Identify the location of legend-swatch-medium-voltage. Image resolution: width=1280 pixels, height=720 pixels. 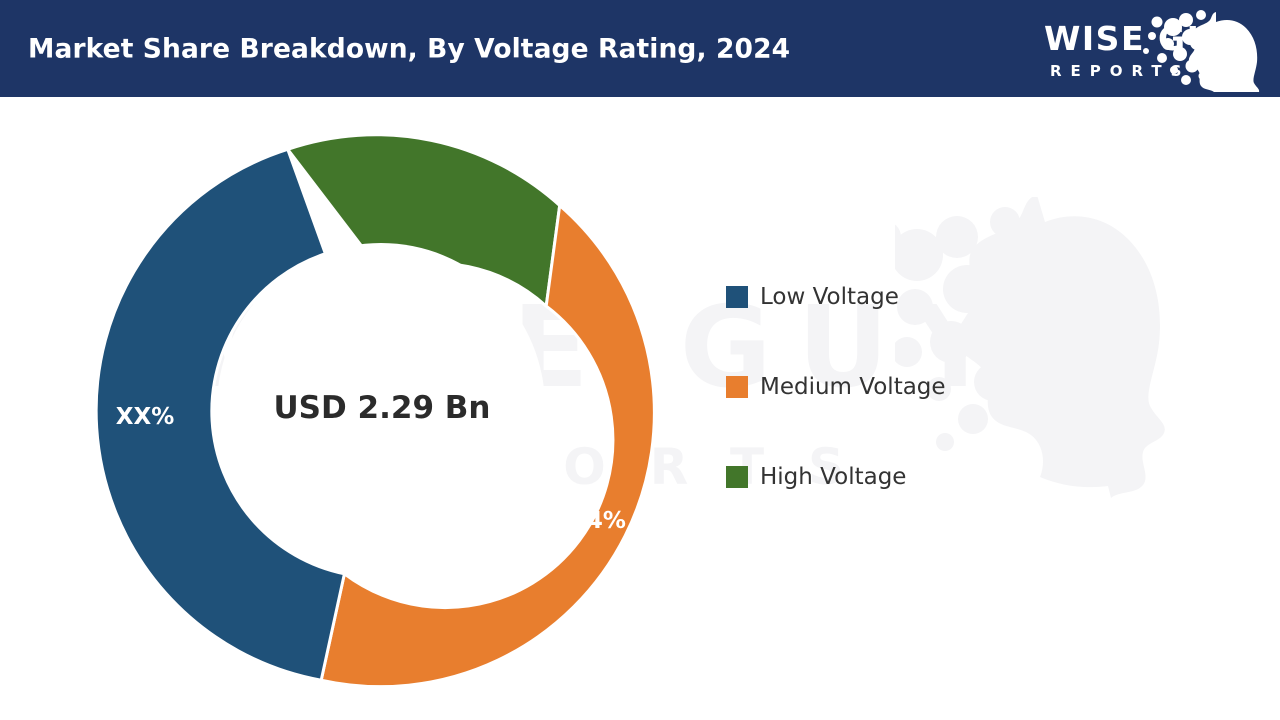
(737, 387).